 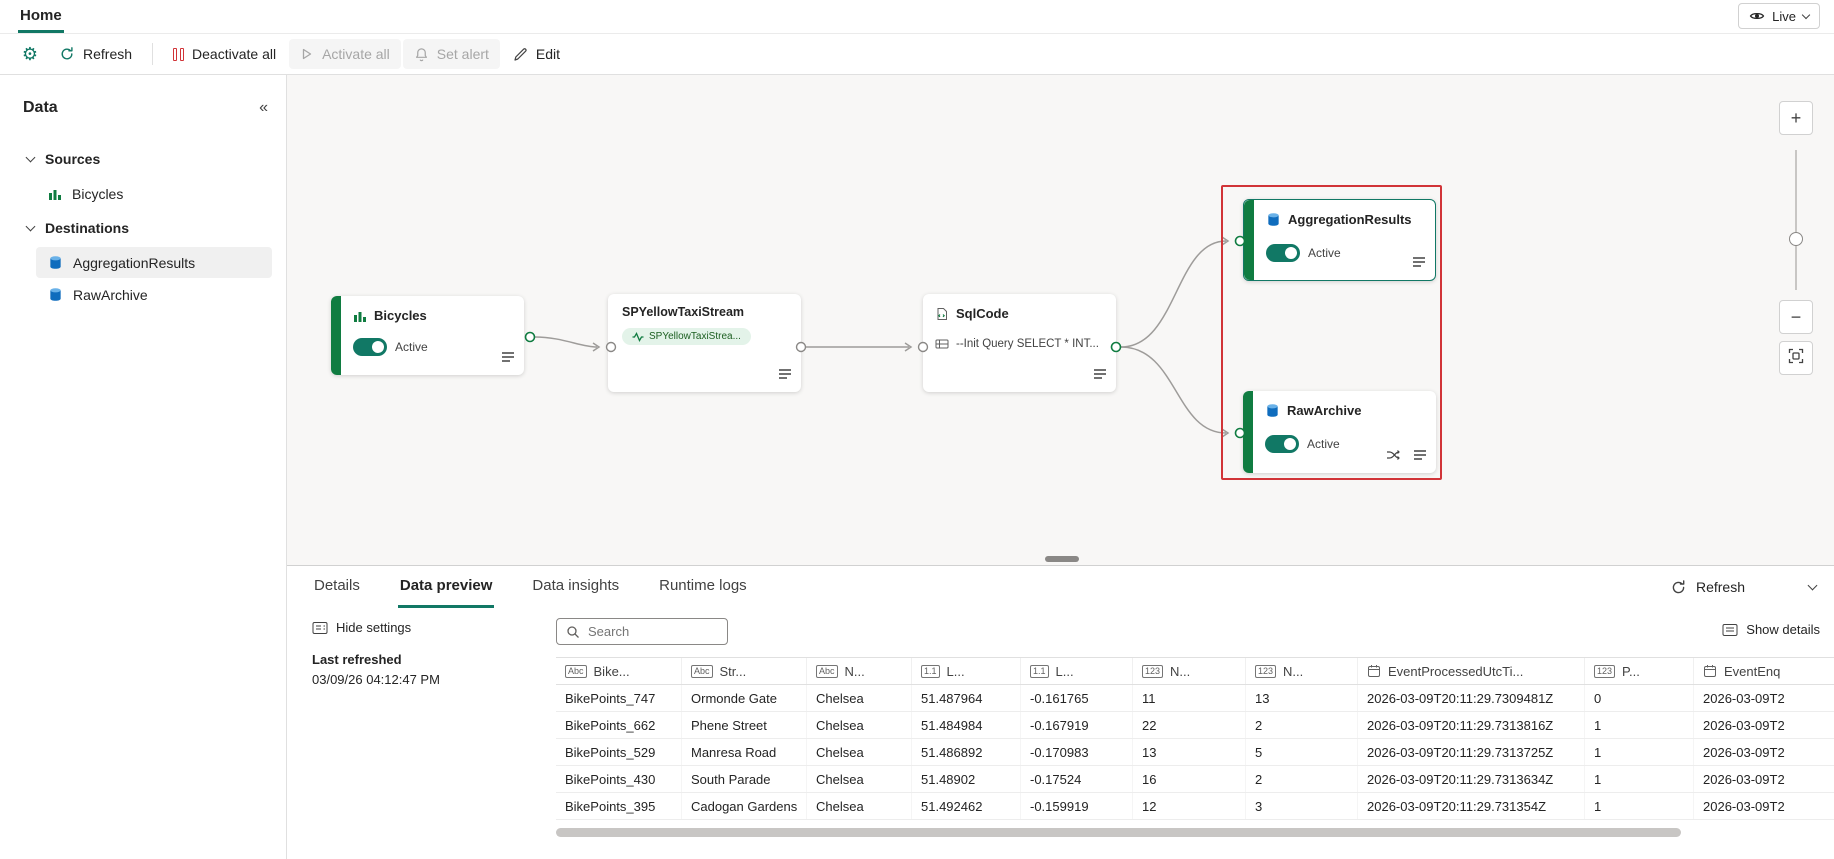 I want to click on edit-button: Edit, so click(x=536, y=54).